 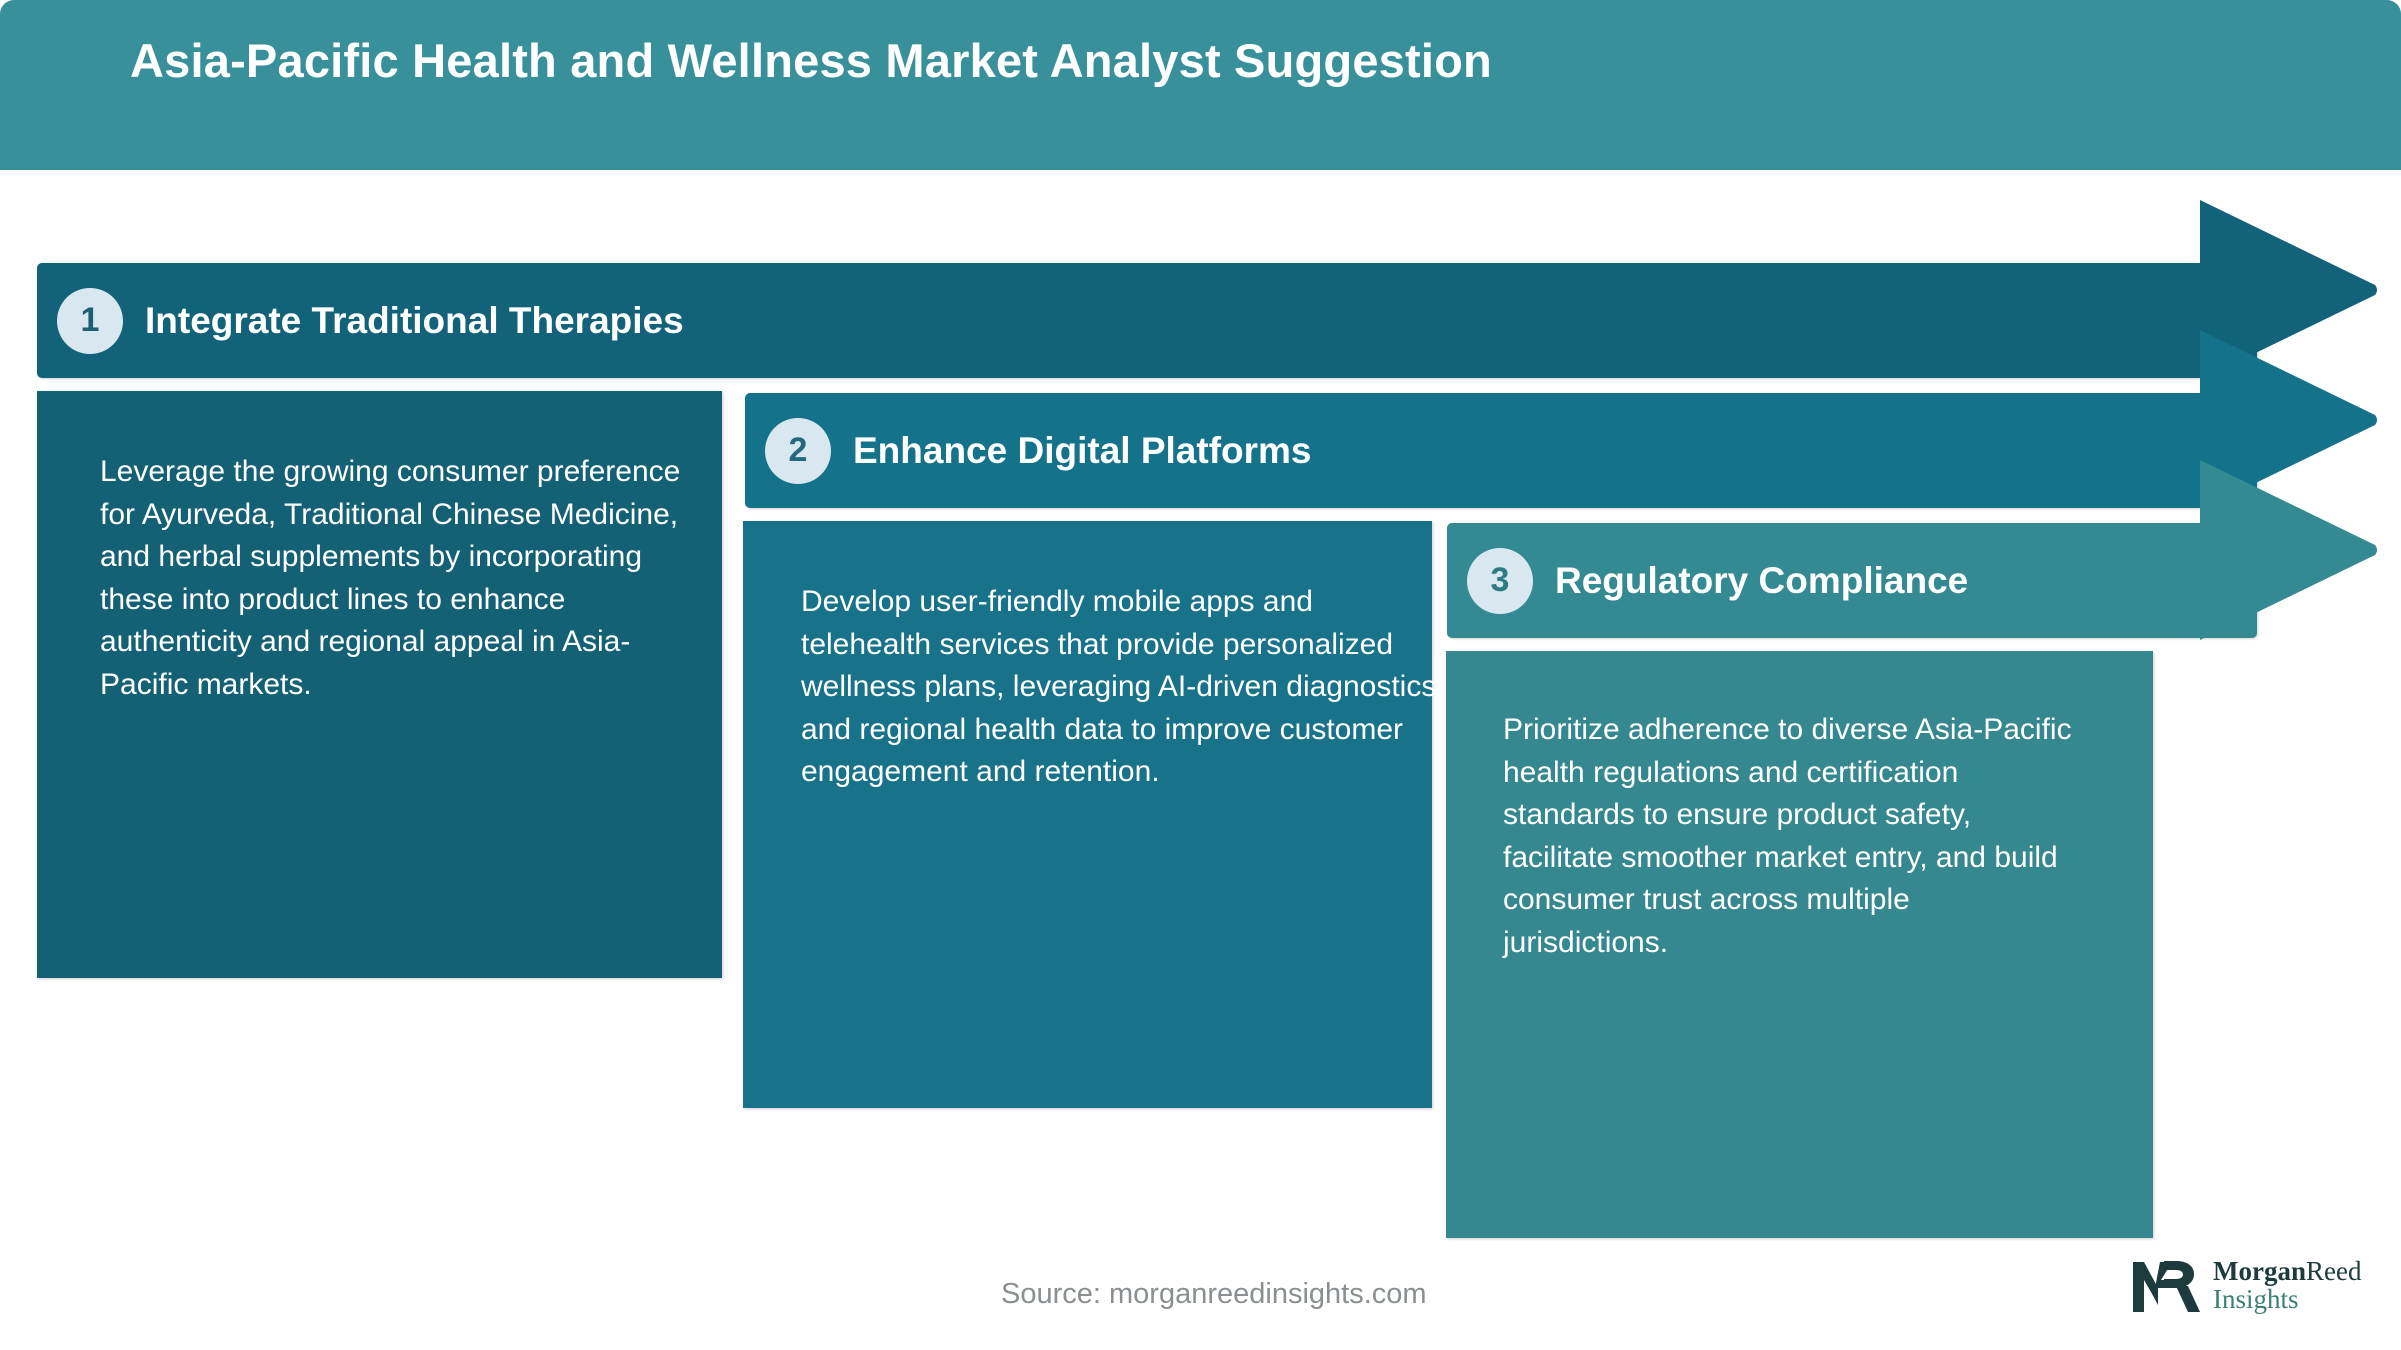 What do you see at coordinates (2166, 1286) in the screenshot?
I see `mr-monogram-icon` at bounding box center [2166, 1286].